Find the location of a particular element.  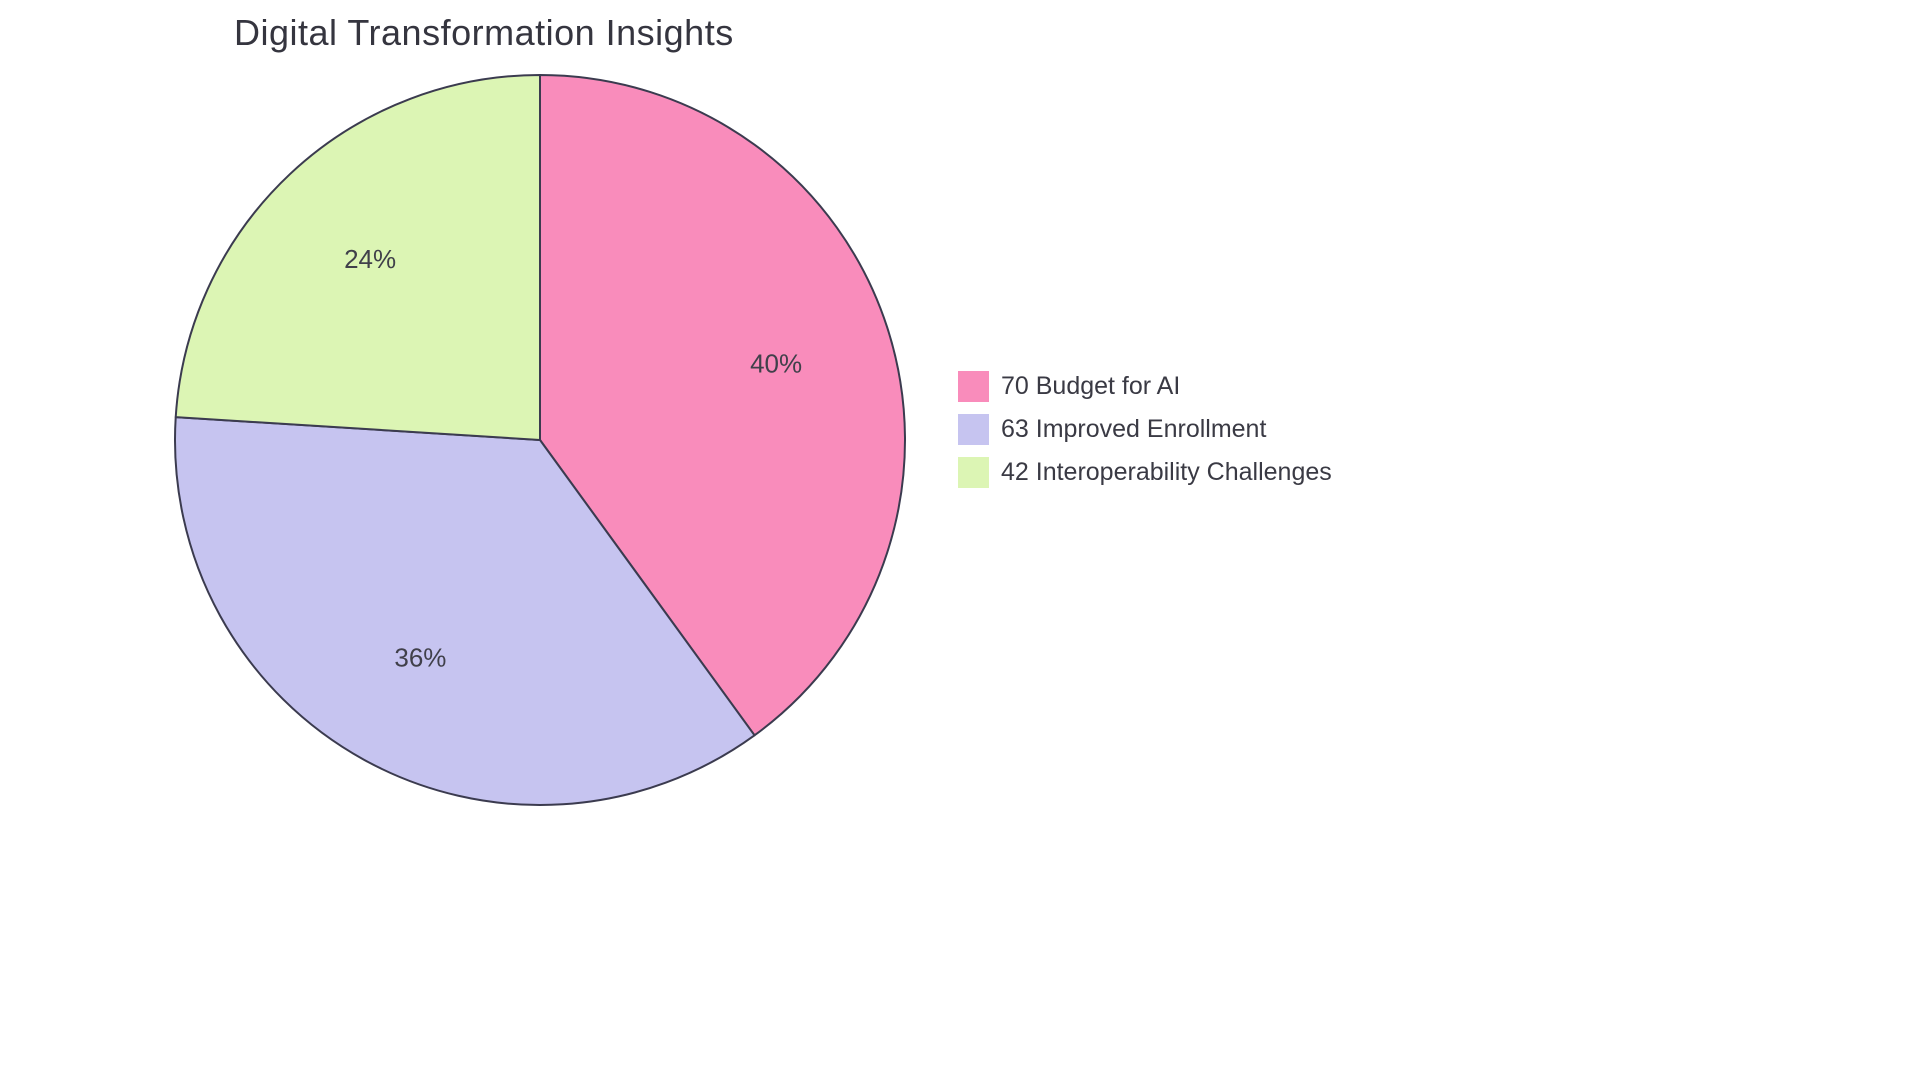

legend-item: 70 Budget for AI is located at coordinates (1145, 386).